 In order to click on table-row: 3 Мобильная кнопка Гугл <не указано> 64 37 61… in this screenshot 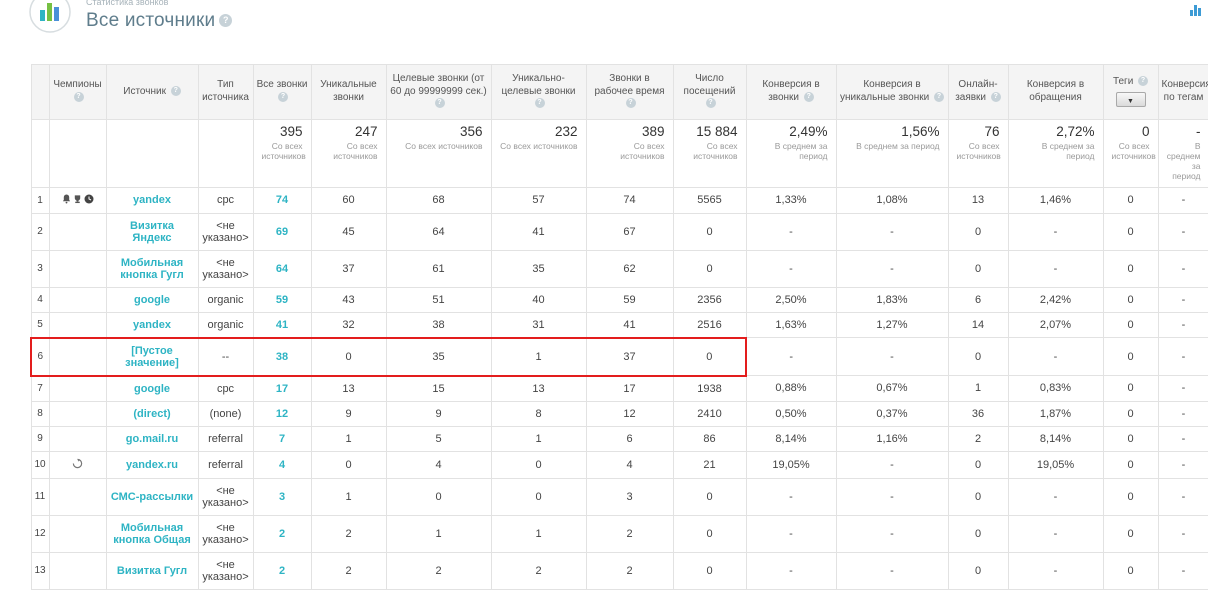, I will do `click(619, 268)`.